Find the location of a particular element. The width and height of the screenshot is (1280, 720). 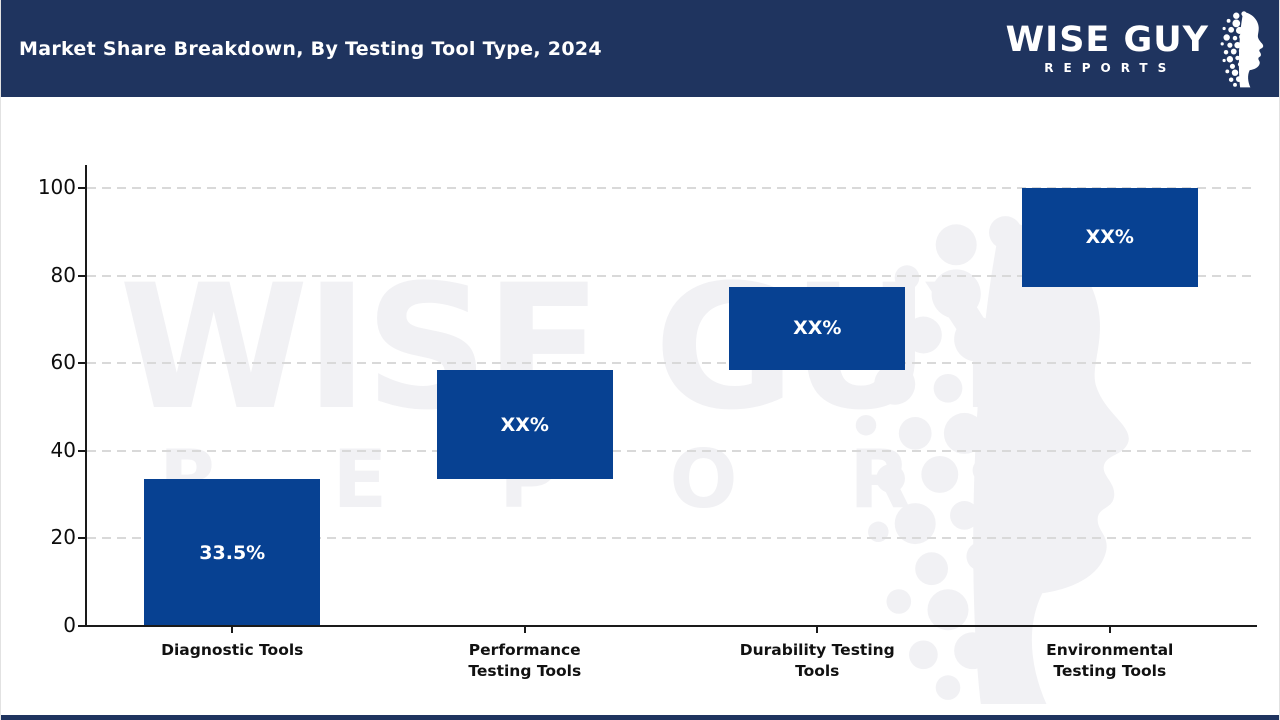

bar-2: XX% is located at coordinates (524, 424).